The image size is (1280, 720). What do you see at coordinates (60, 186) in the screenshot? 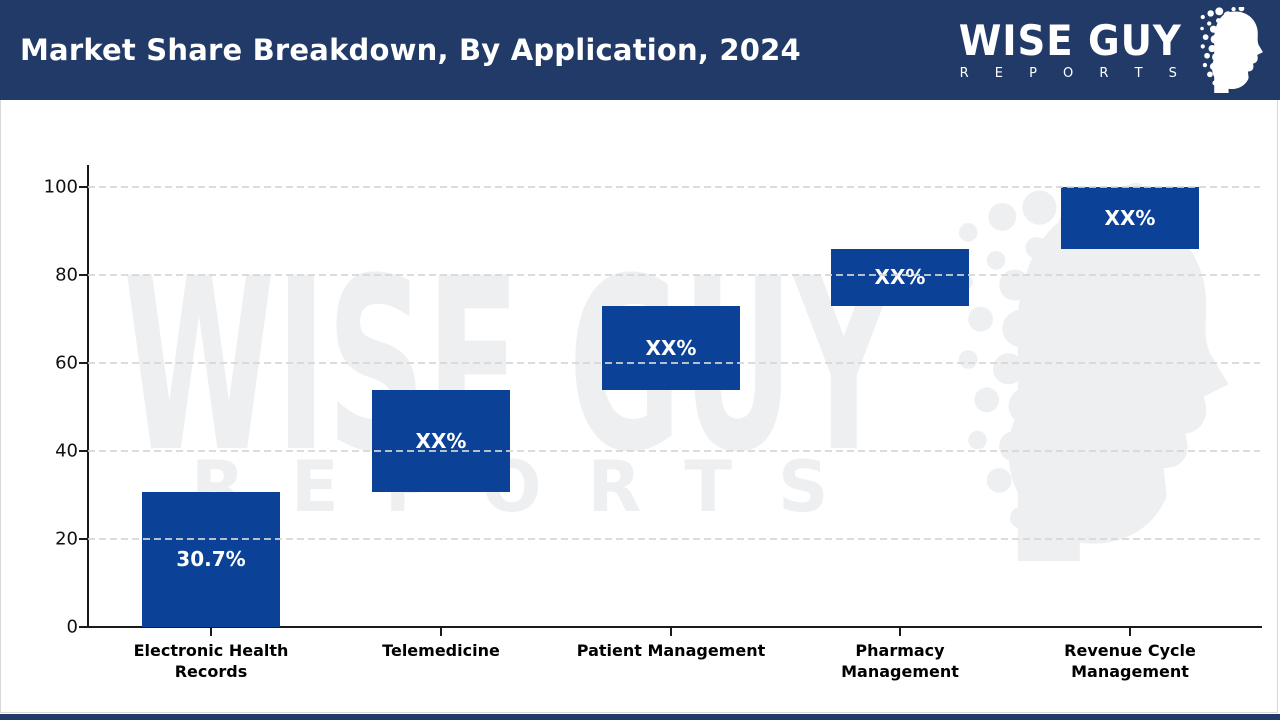
I see `y-tick-label: 100` at bounding box center [60, 186].